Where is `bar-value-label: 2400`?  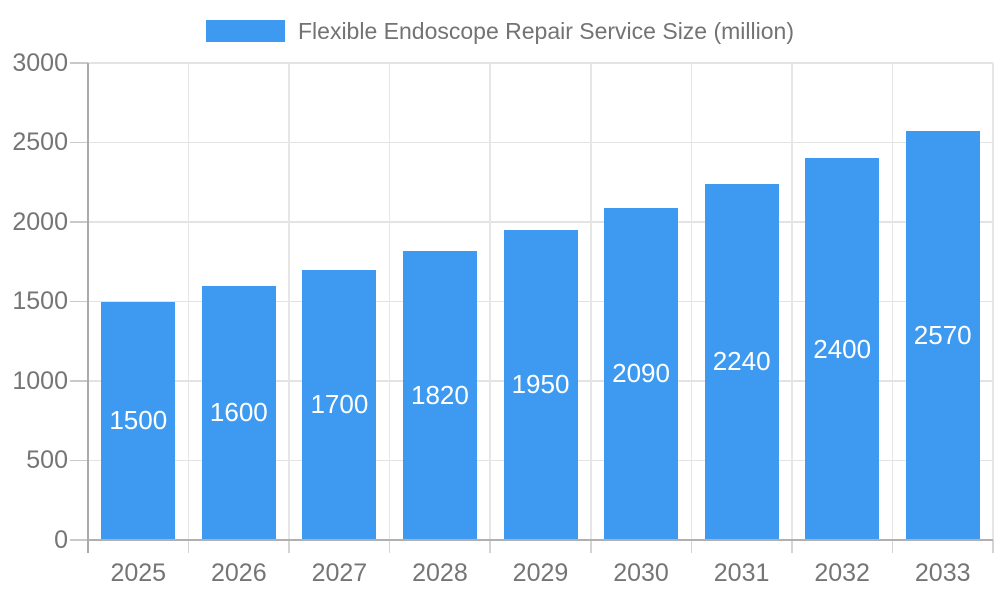 bar-value-label: 2400 is located at coordinates (842, 348).